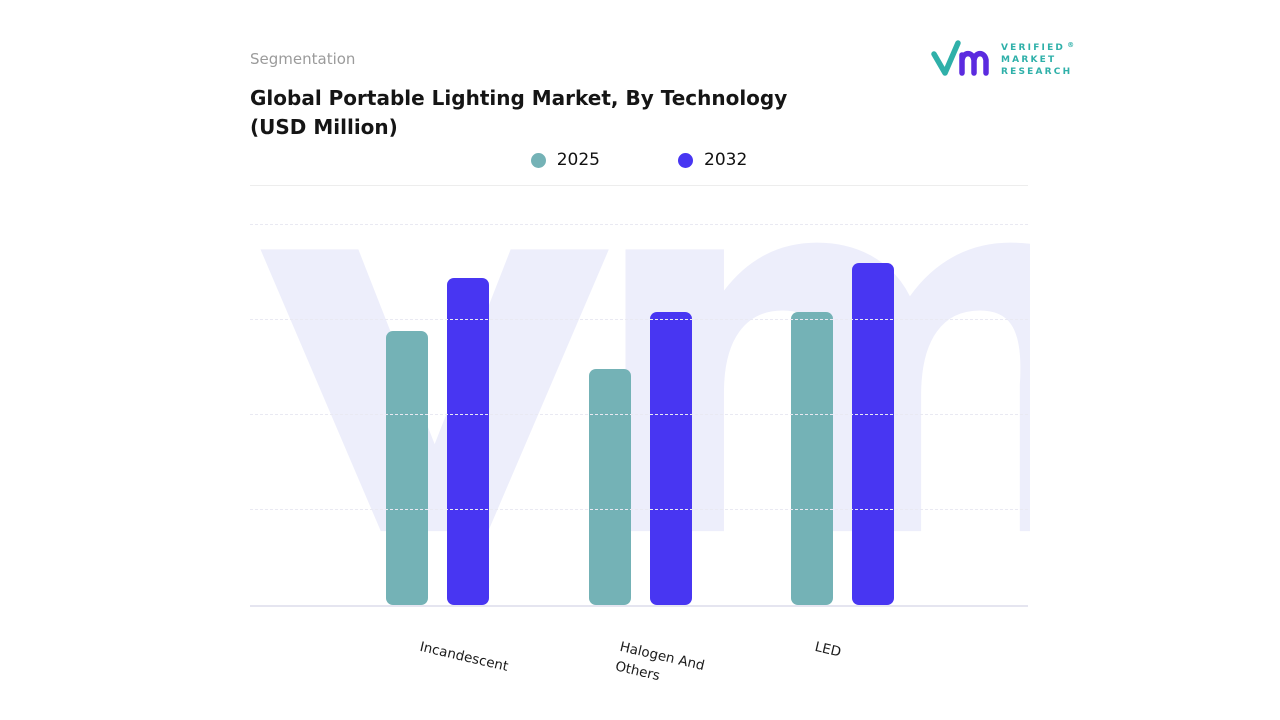 Image resolution: width=1280 pixels, height=720 pixels. Describe the element at coordinates (578, 160) in the screenshot. I see `legend-label: 2025` at that location.